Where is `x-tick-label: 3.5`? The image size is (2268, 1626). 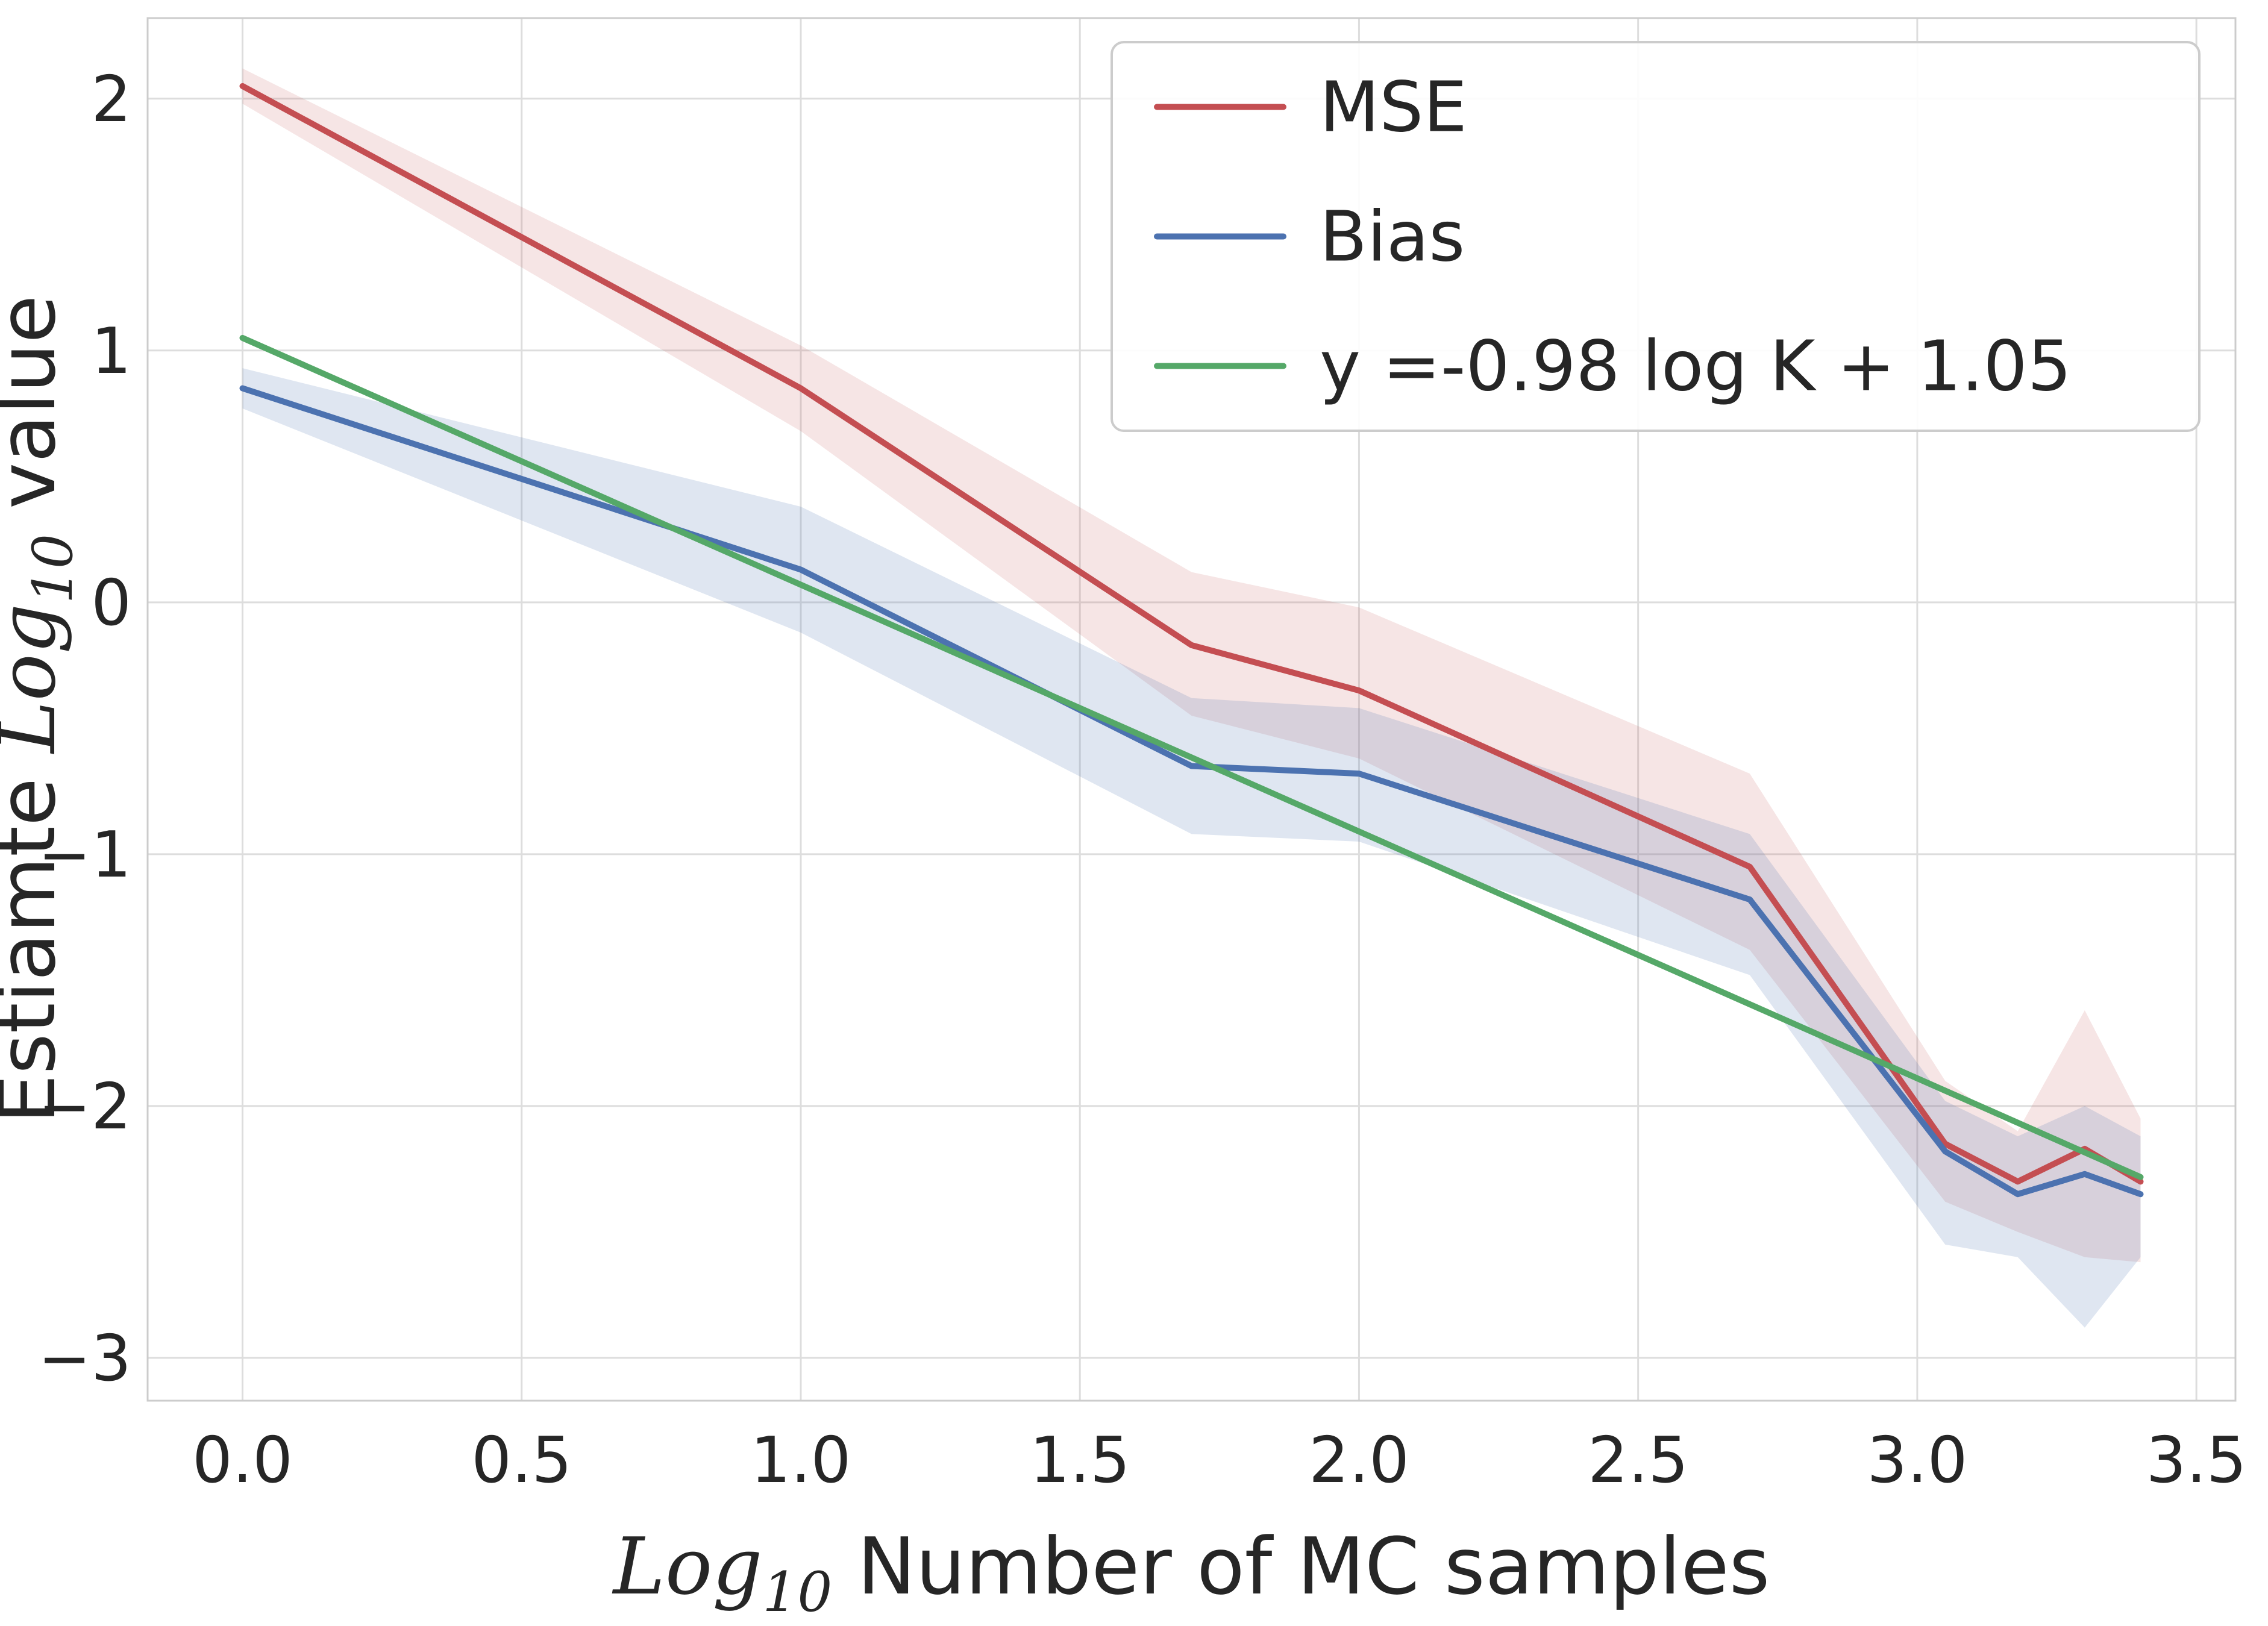
x-tick-label: 3.5 is located at coordinates (2196, 1460).